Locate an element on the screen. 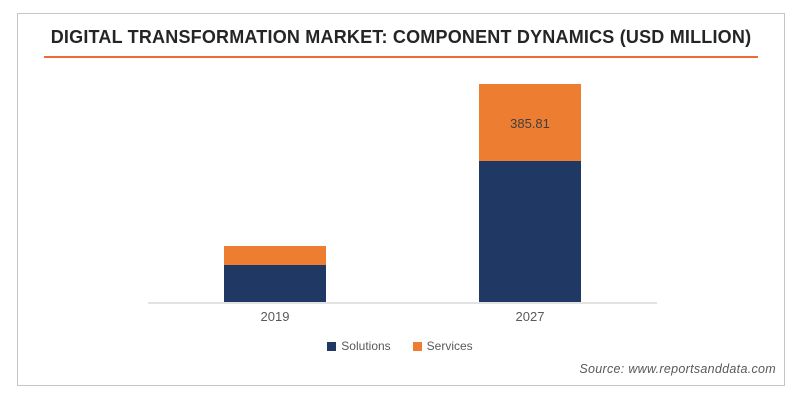 Image resolution: width=800 pixels, height=400 pixels. legend-item-solutions: Solutions is located at coordinates (359, 346).